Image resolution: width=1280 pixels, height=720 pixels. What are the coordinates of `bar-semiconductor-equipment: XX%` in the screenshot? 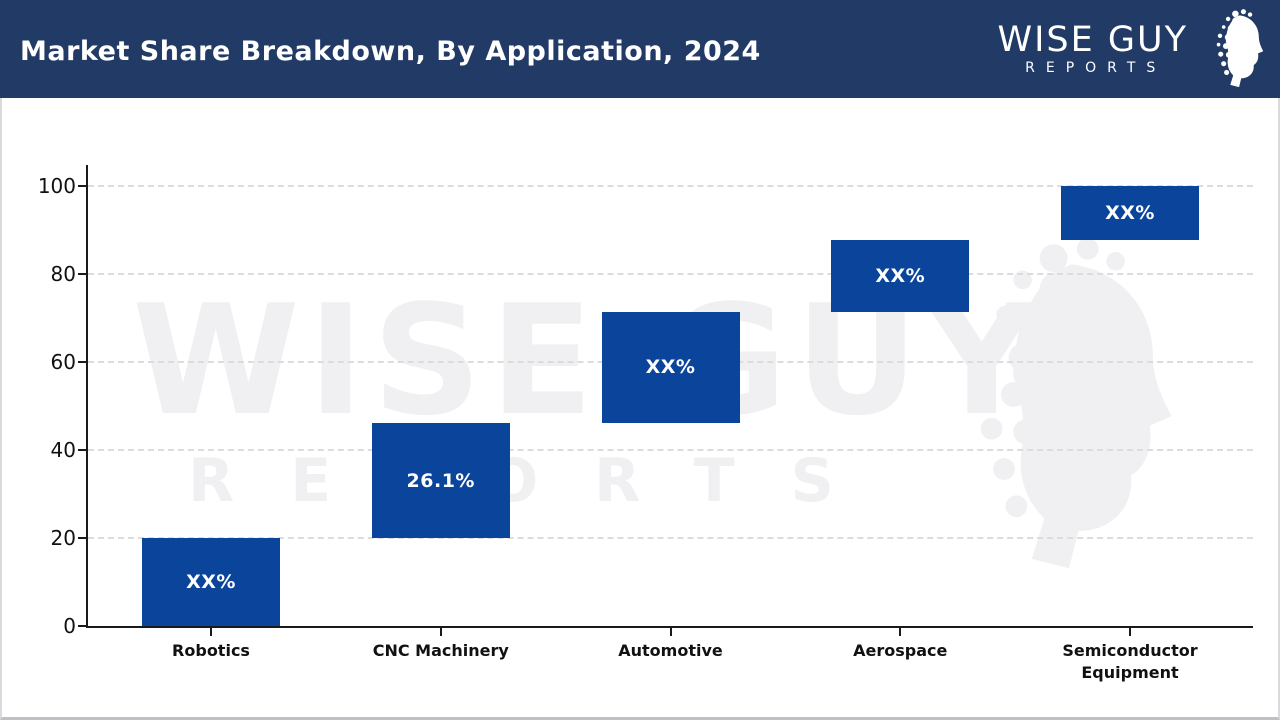 It's located at (1130, 213).